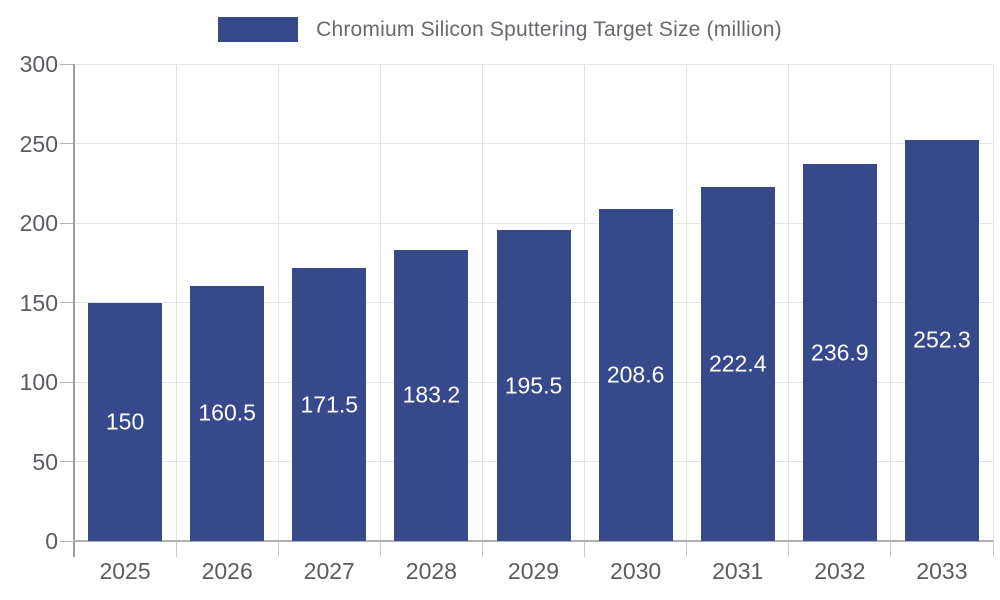 Image resolution: width=1000 pixels, height=600 pixels. I want to click on x-axis-category-label: 2027, so click(329, 571).